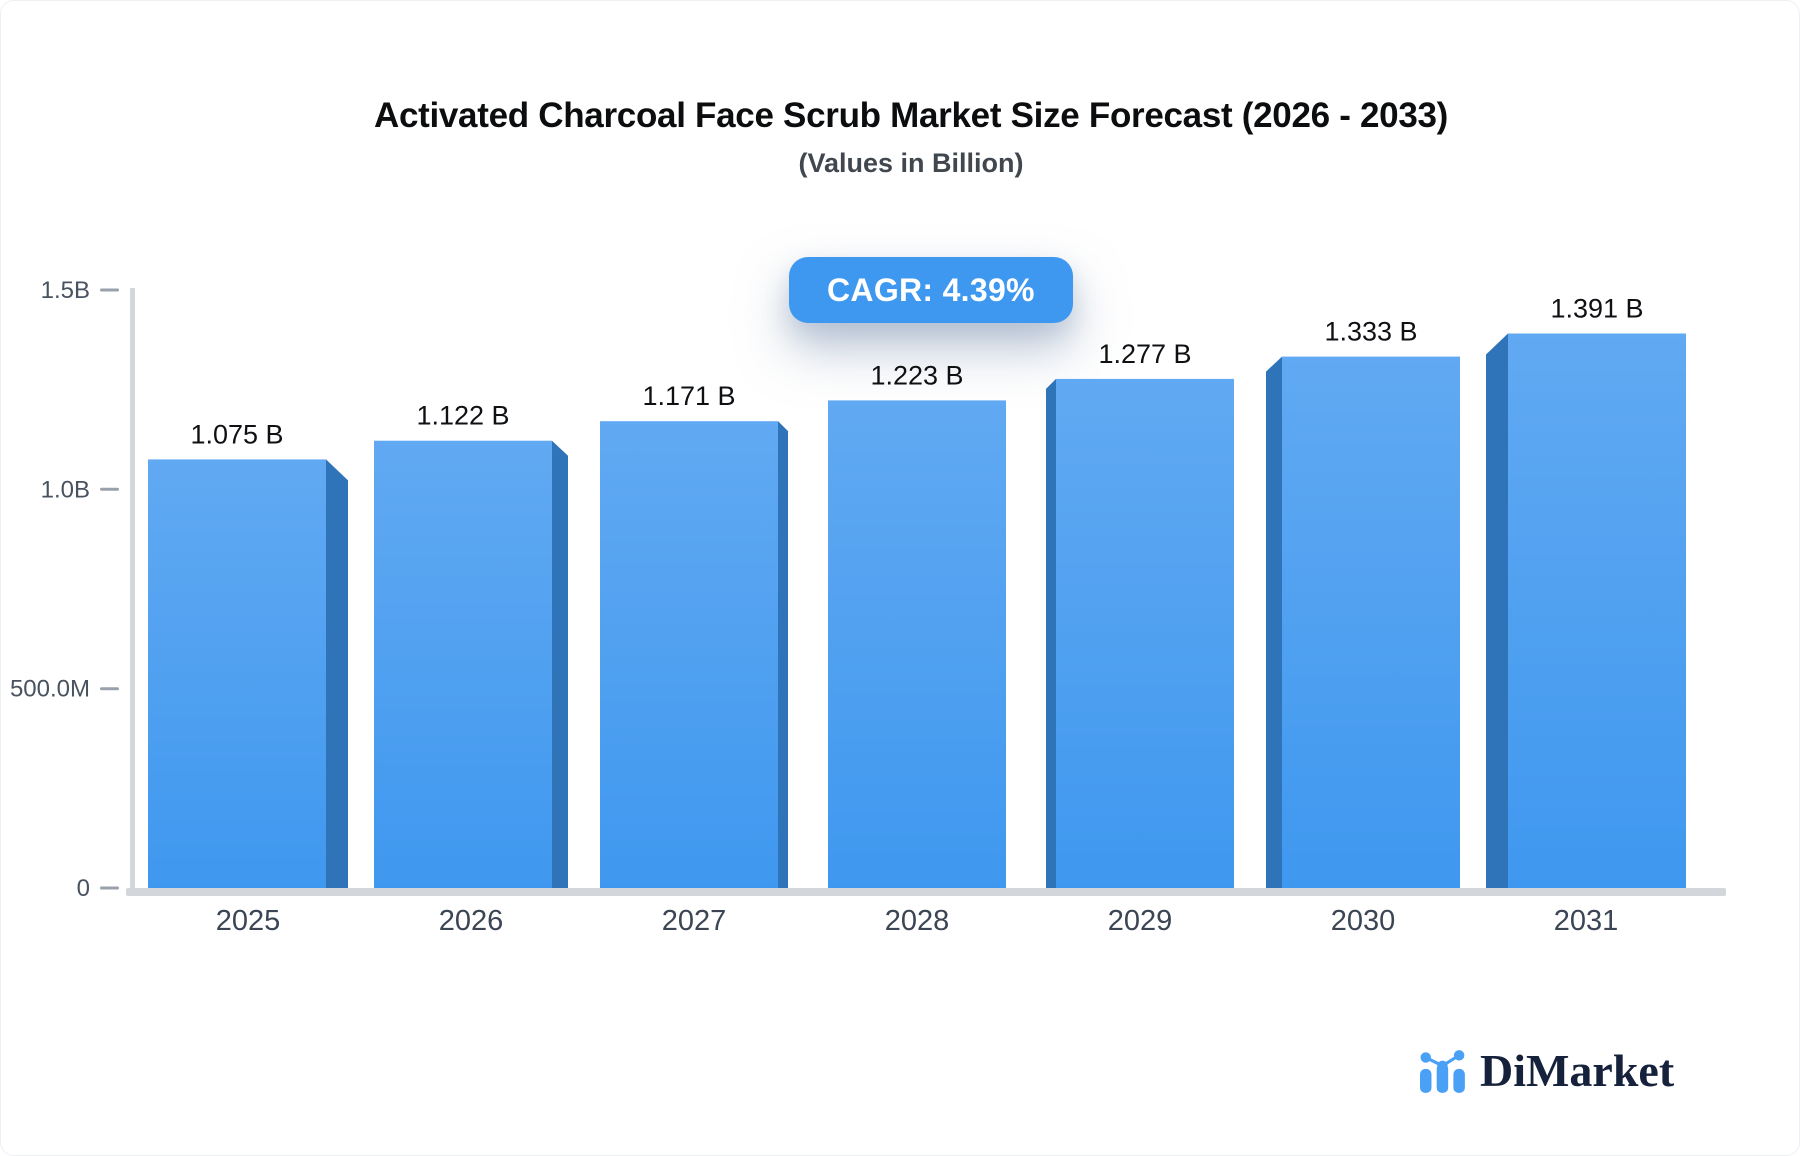 This screenshot has width=1800, height=1156. Describe the element at coordinates (926, 892) in the screenshot. I see `x-axis-baseline` at that location.